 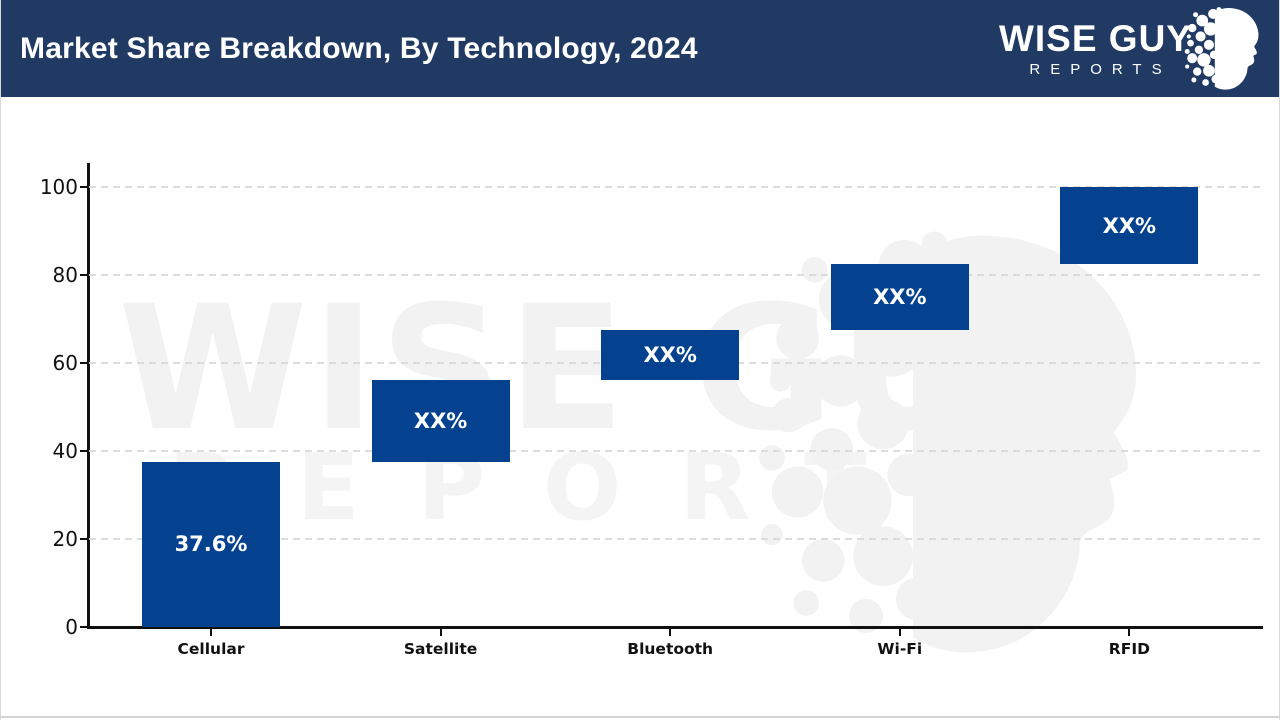 What do you see at coordinates (1100, 69) in the screenshot?
I see `logo-subtitle: REPORTS` at bounding box center [1100, 69].